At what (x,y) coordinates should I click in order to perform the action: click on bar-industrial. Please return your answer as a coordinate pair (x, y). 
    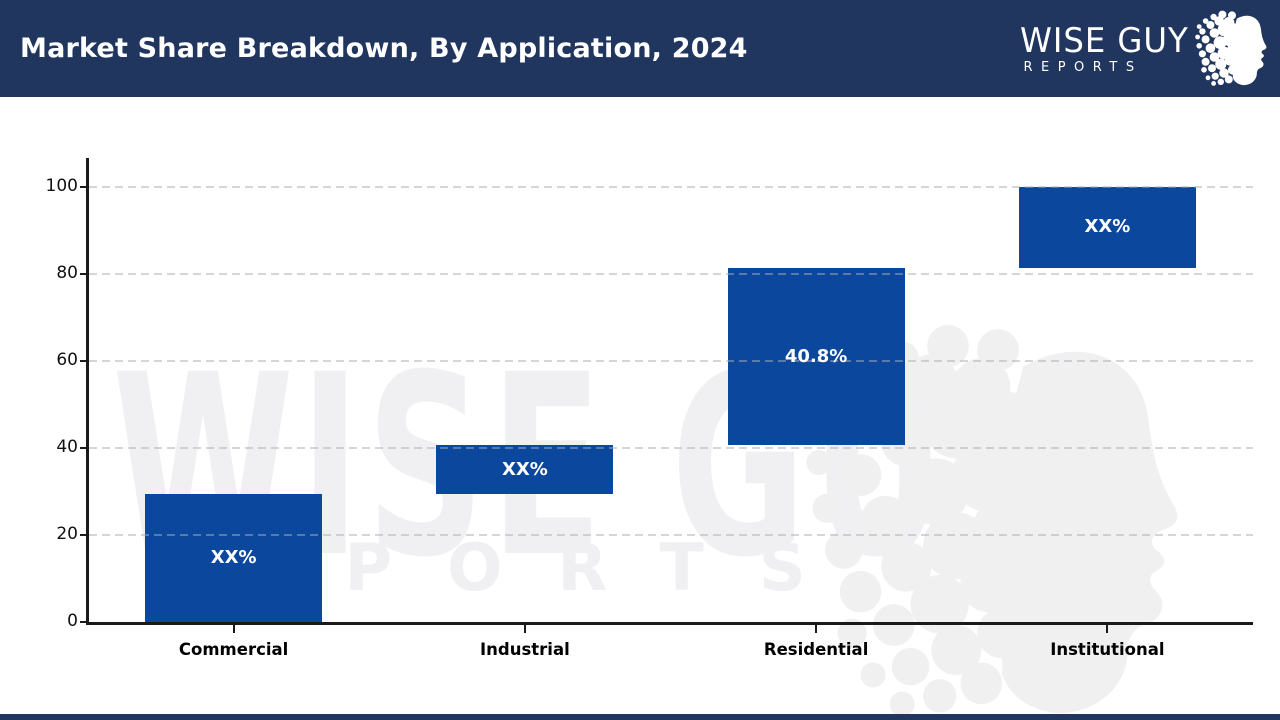
    Looking at the image, I should click on (525, 469).